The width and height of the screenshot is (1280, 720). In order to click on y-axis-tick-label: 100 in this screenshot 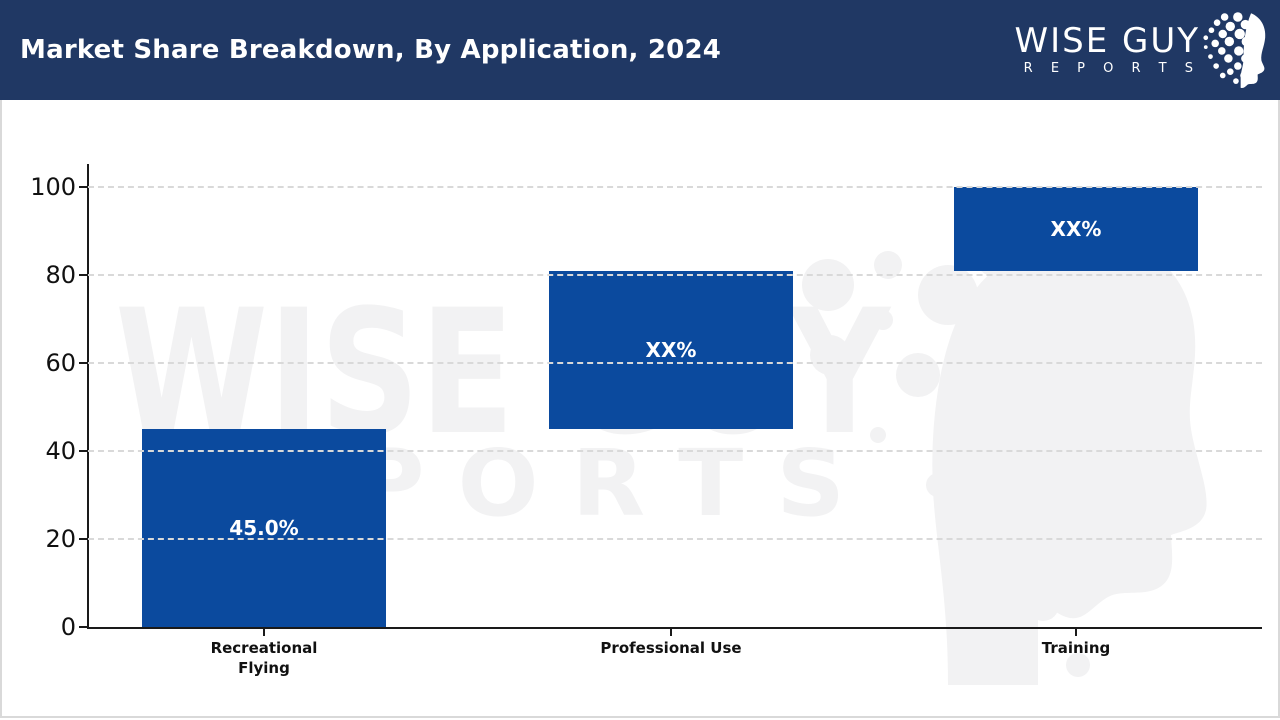, I will do `click(53, 187)`.